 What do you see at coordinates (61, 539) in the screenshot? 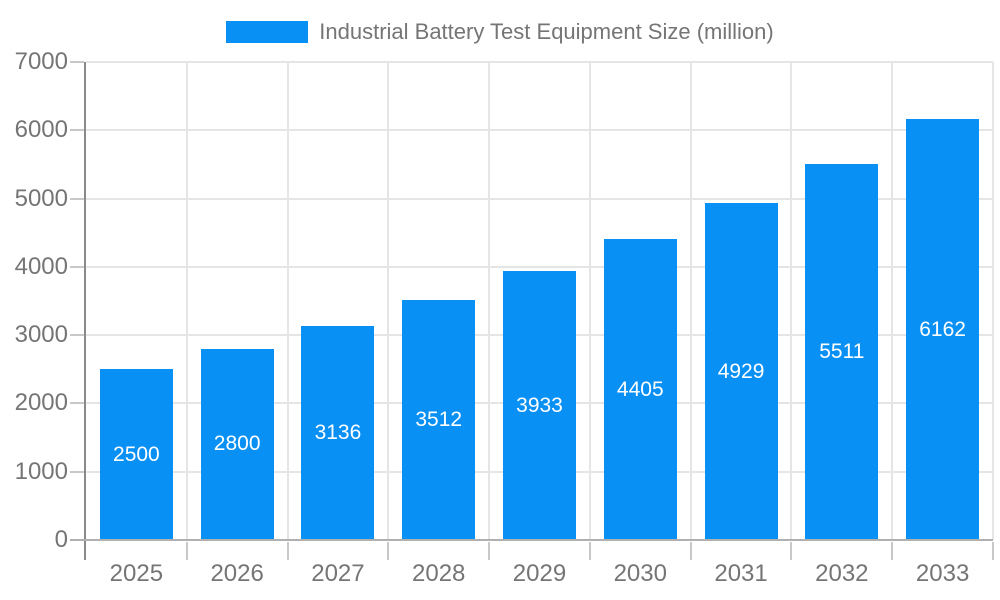
I see `y-tick-label: 0` at bounding box center [61, 539].